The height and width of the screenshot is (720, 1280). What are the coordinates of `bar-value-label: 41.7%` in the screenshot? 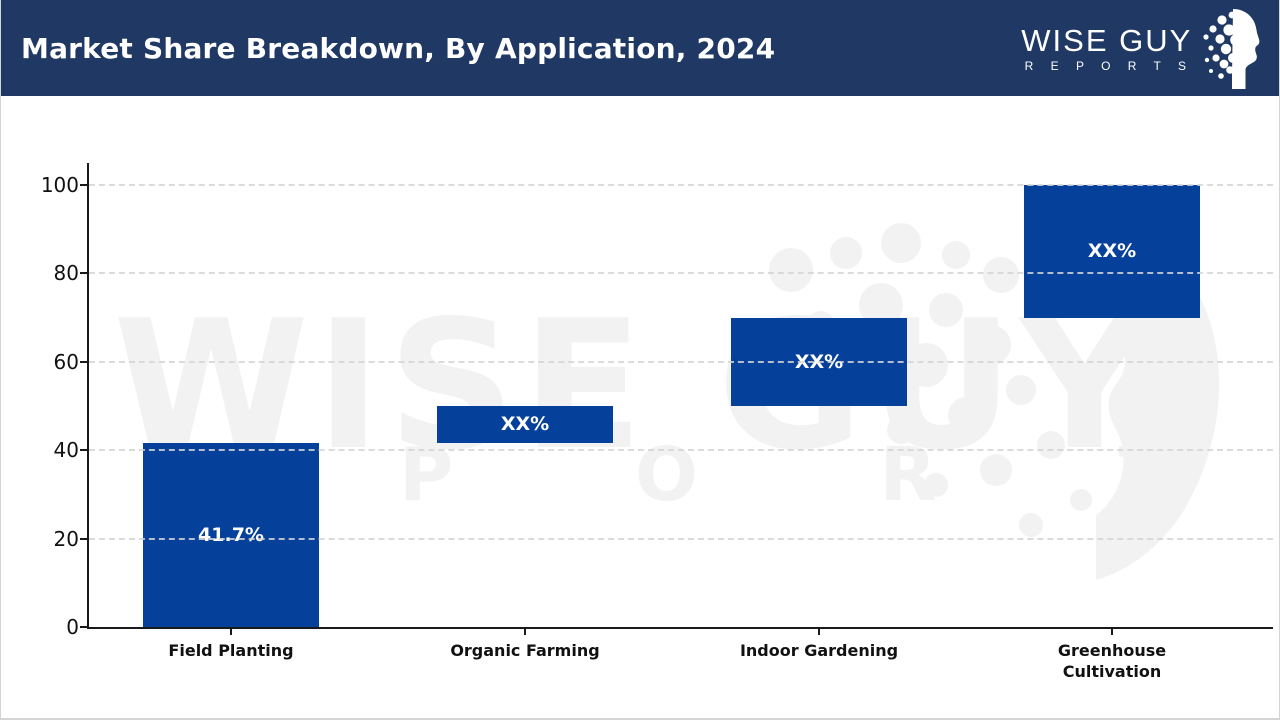 It's located at (231, 534).